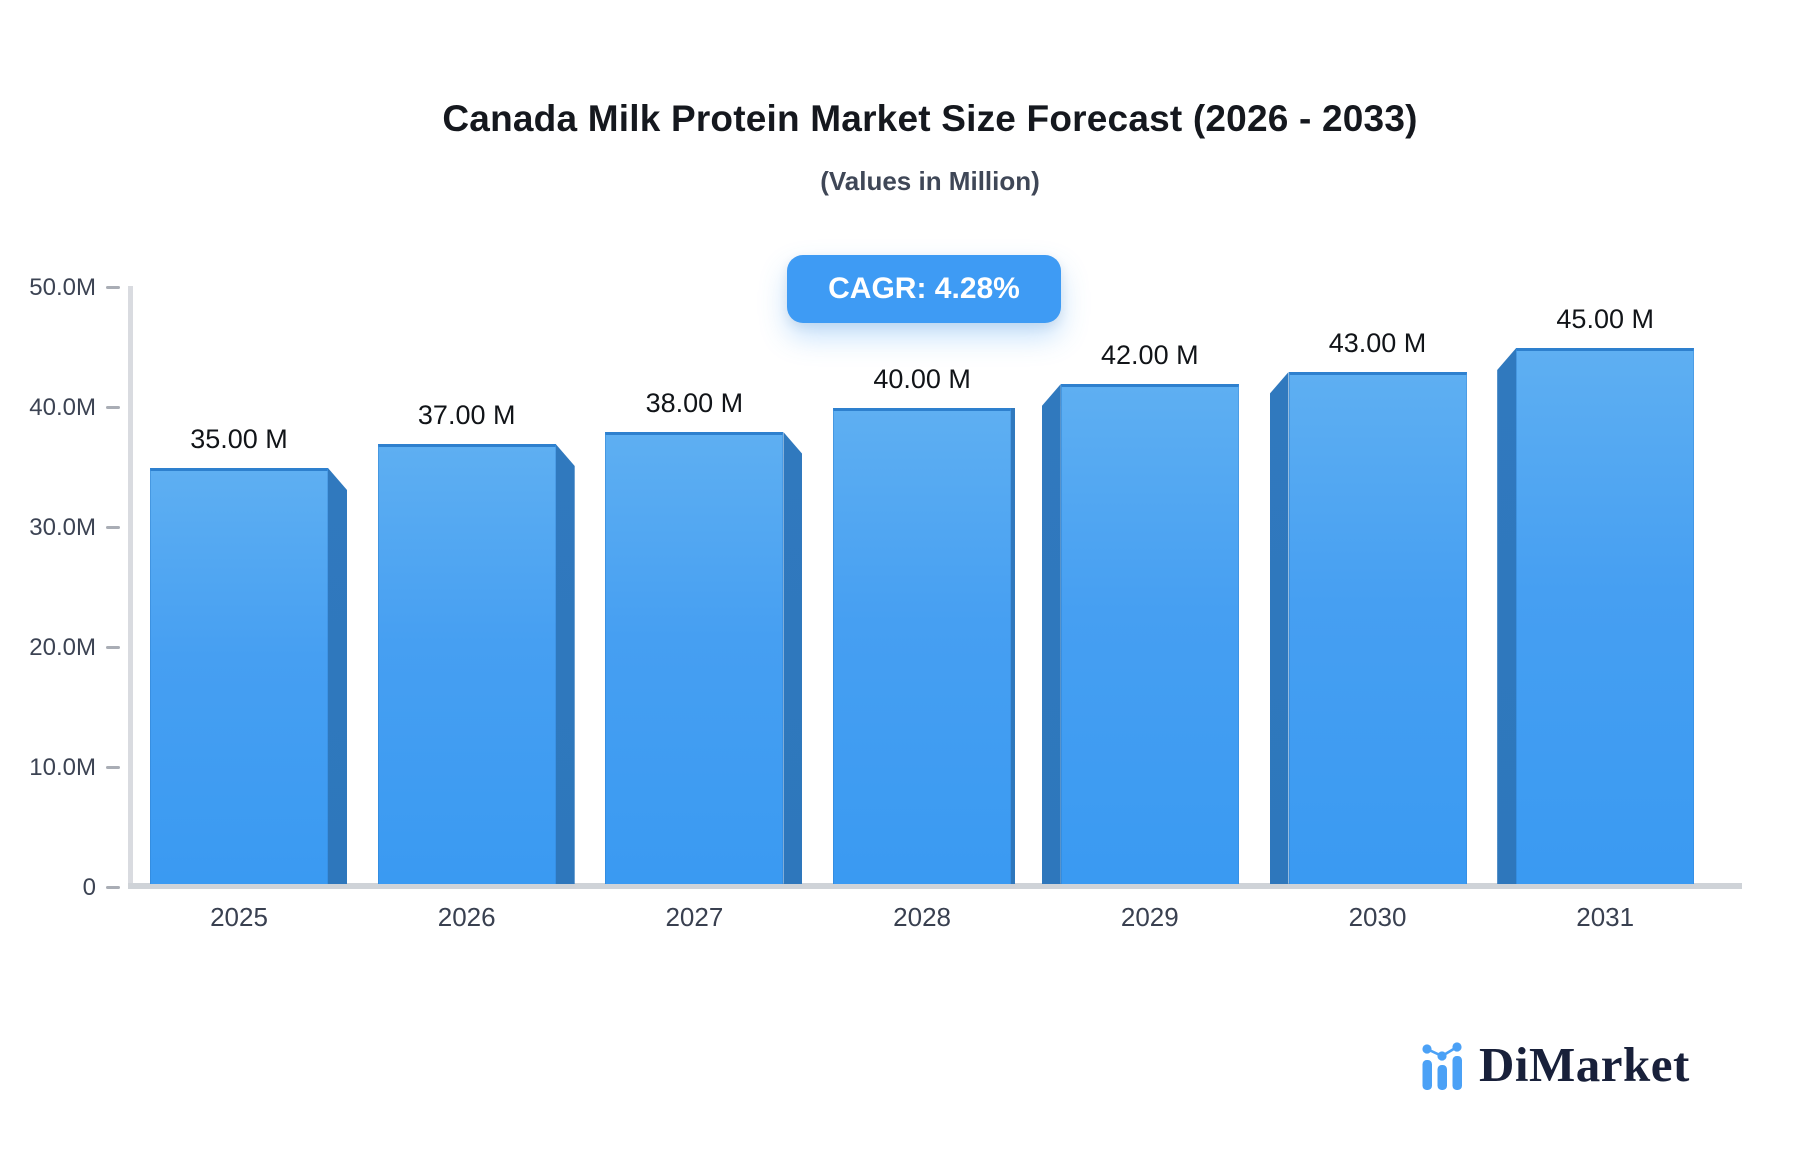  I want to click on x-tick-label: 2029, so click(1149, 917).